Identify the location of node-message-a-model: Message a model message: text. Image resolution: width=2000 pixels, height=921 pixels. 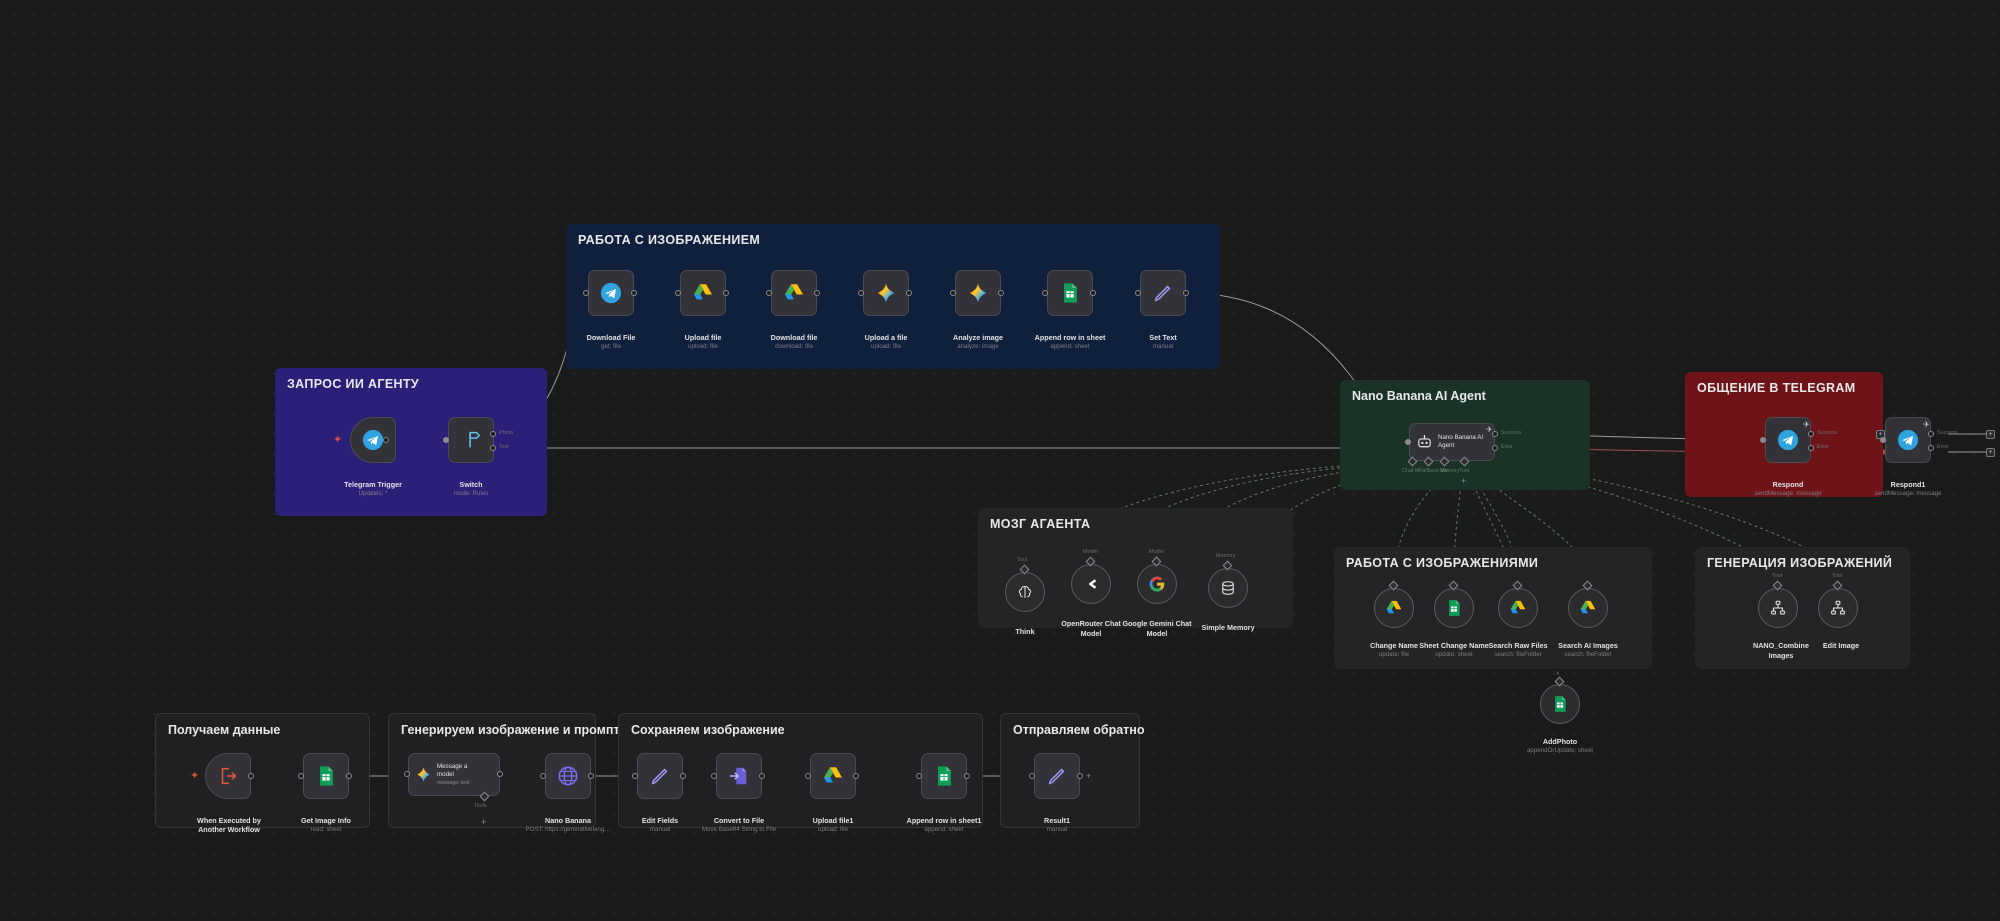
(454, 774).